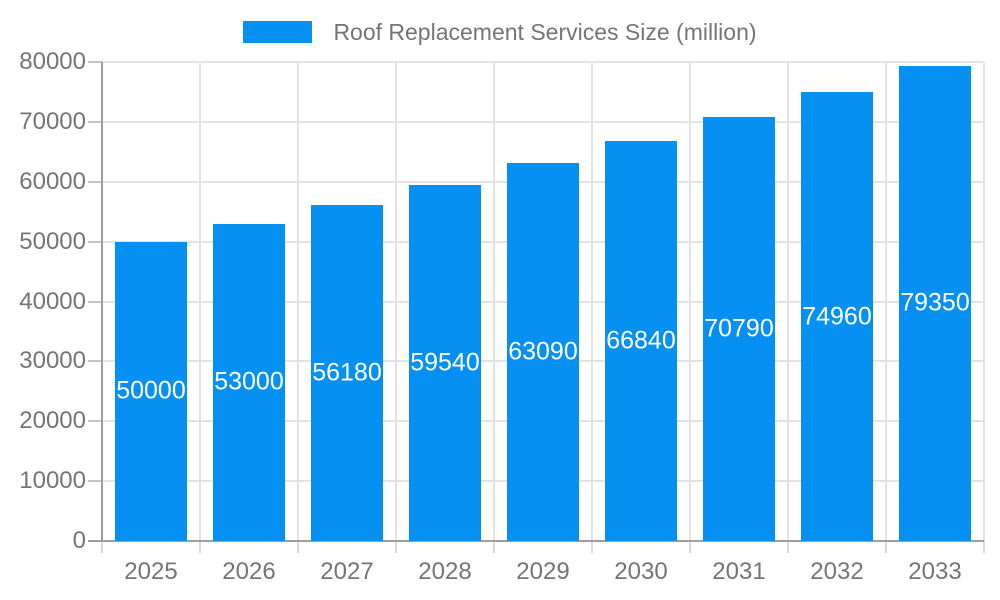 The width and height of the screenshot is (1000, 600). What do you see at coordinates (543, 571) in the screenshot?
I see `x-tick-label: 2029` at bounding box center [543, 571].